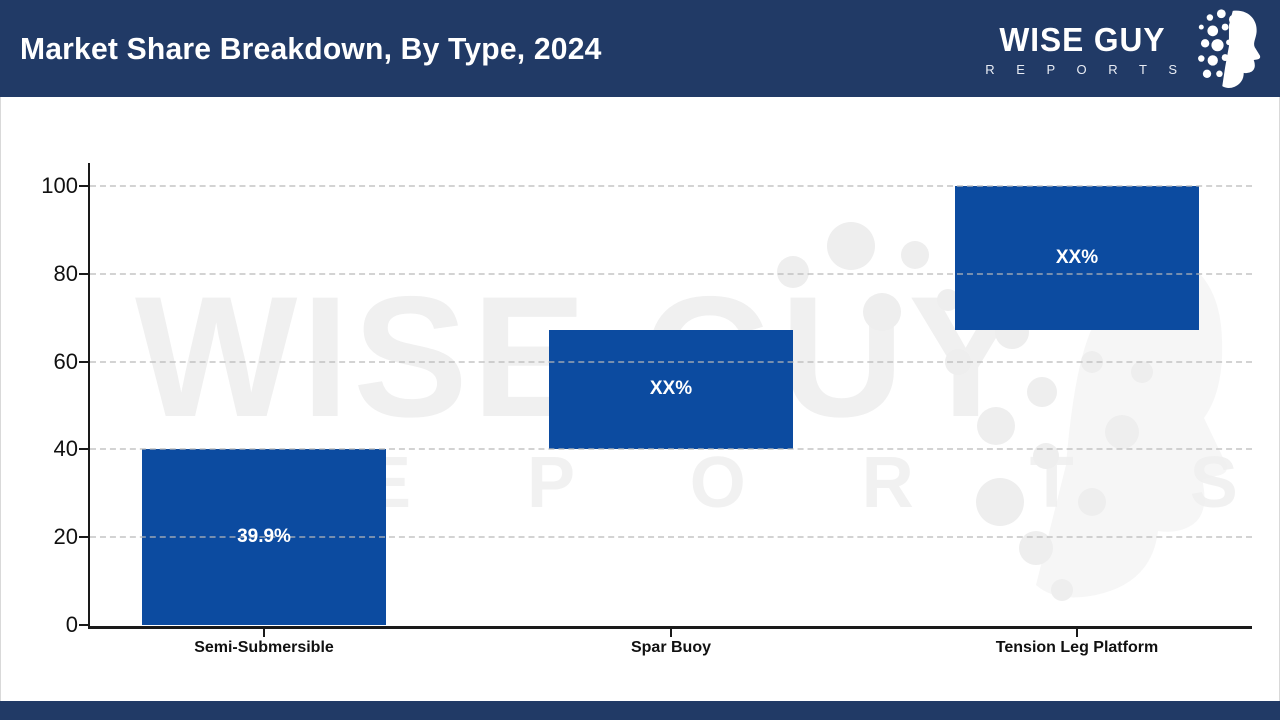 This screenshot has height=720, width=1280. I want to click on y-axis-spine, so click(89, 395).